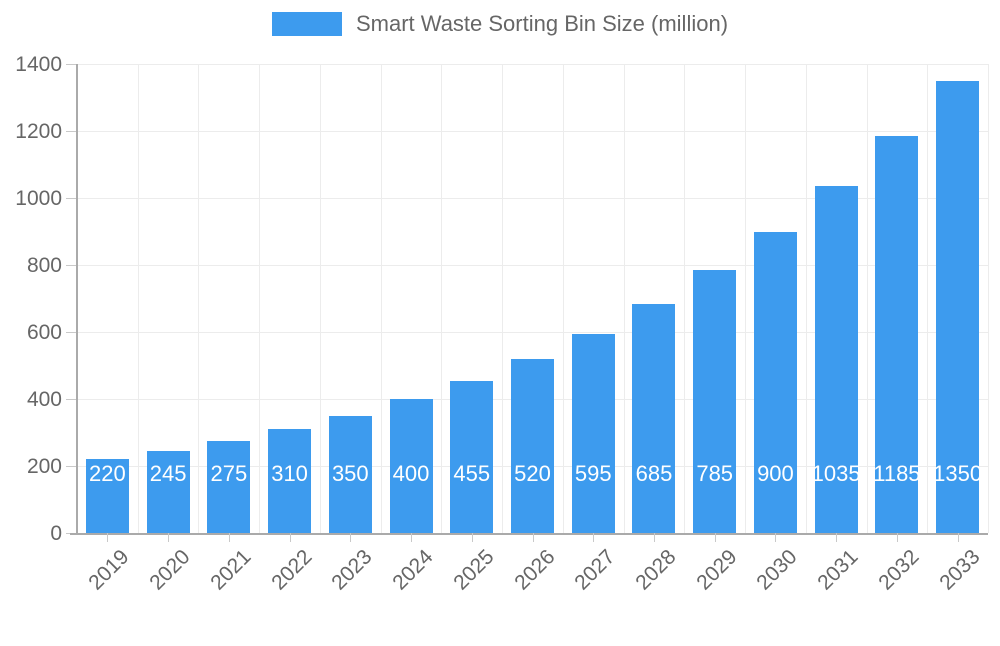  What do you see at coordinates (38, 131) in the screenshot?
I see `y-axis-tick-label: 1200` at bounding box center [38, 131].